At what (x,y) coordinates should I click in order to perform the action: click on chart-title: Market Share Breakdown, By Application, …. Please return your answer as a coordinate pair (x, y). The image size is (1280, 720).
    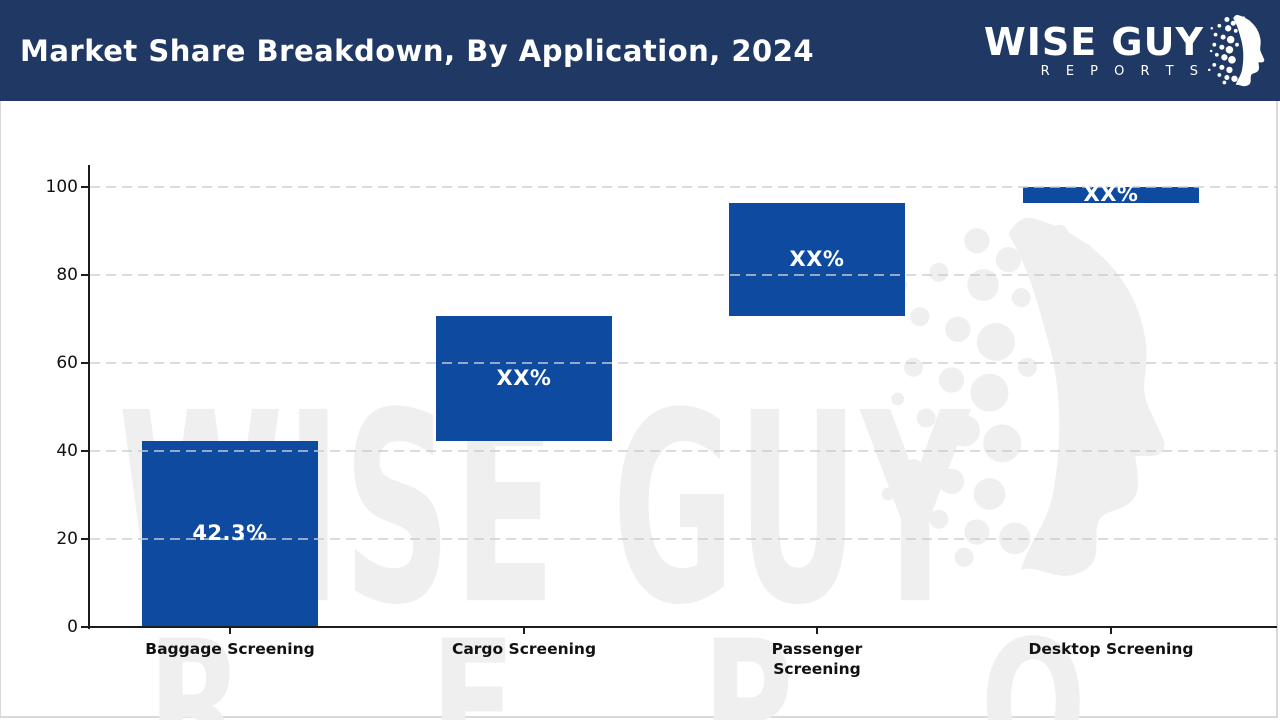
    Looking at the image, I should click on (417, 50).